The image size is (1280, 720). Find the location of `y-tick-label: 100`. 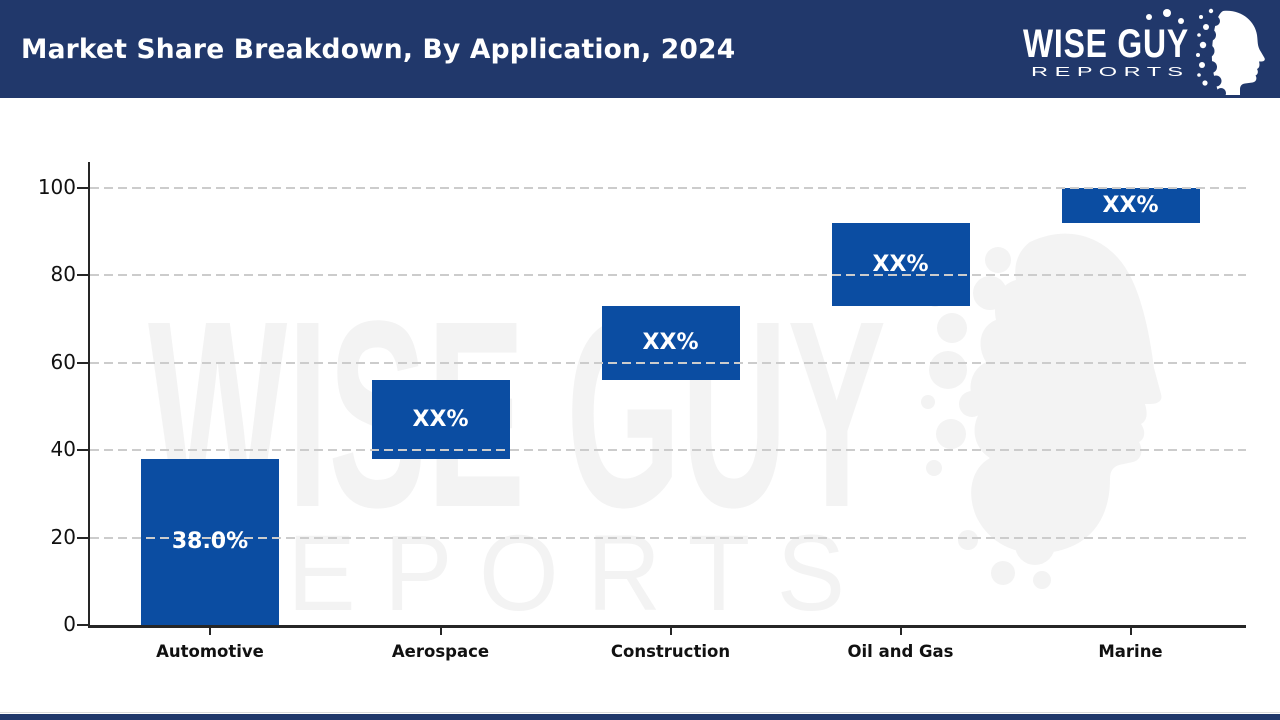

y-tick-label: 100 is located at coordinates (56, 186).